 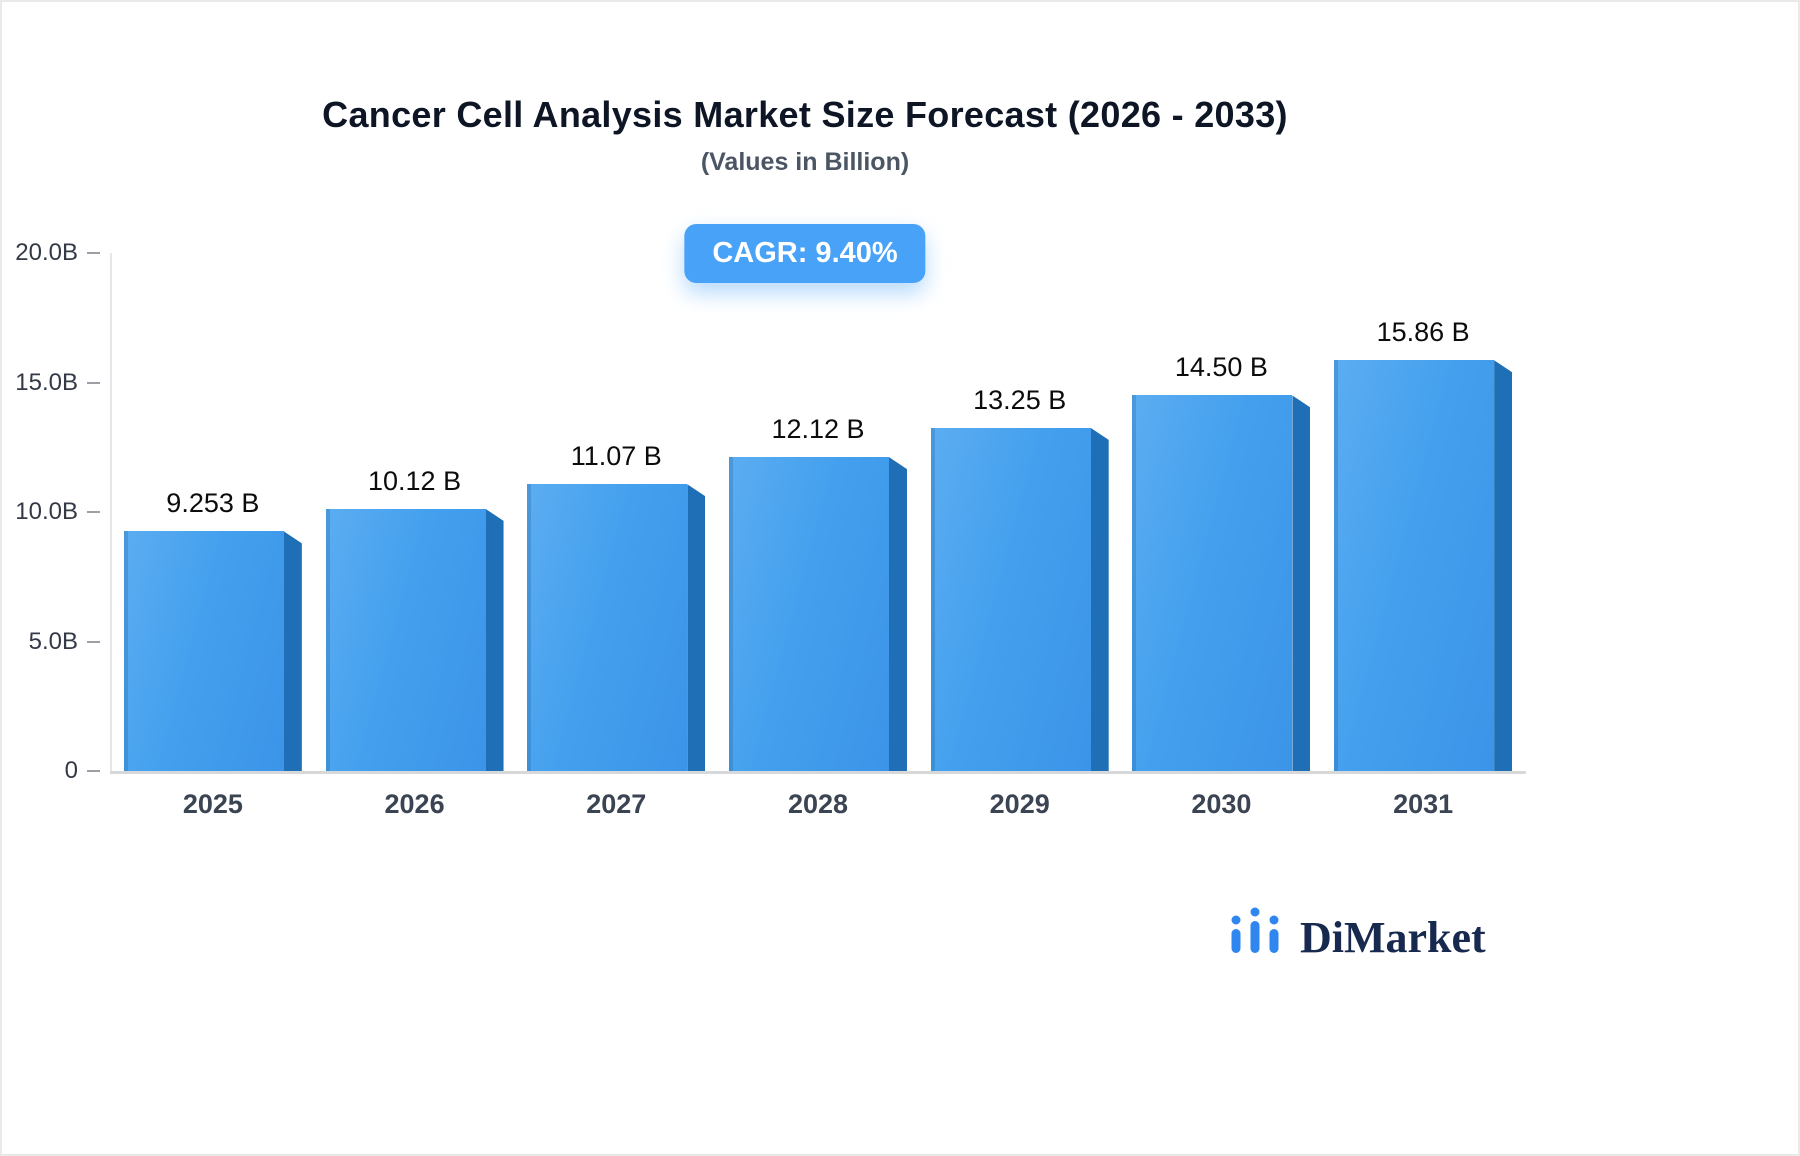 What do you see at coordinates (818, 804) in the screenshot?
I see `x-axis-label: 2028` at bounding box center [818, 804].